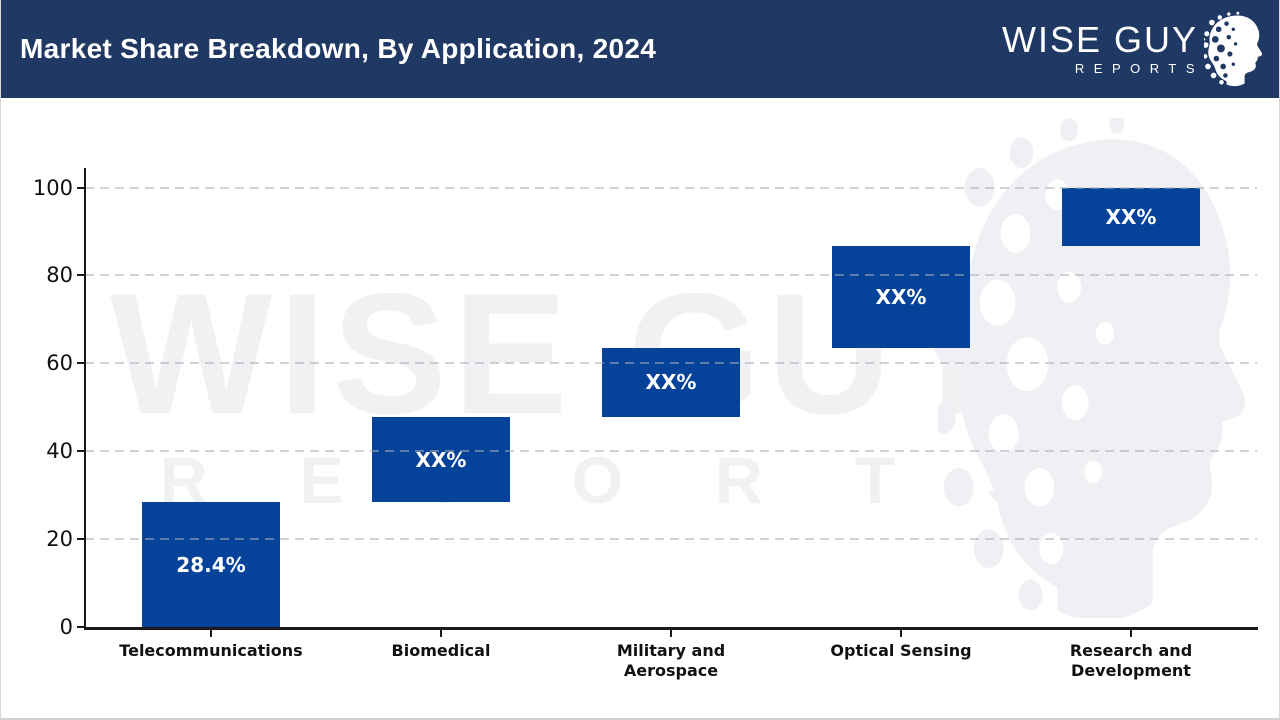  What do you see at coordinates (59, 275) in the screenshot?
I see `y-tick-label: 80` at bounding box center [59, 275].